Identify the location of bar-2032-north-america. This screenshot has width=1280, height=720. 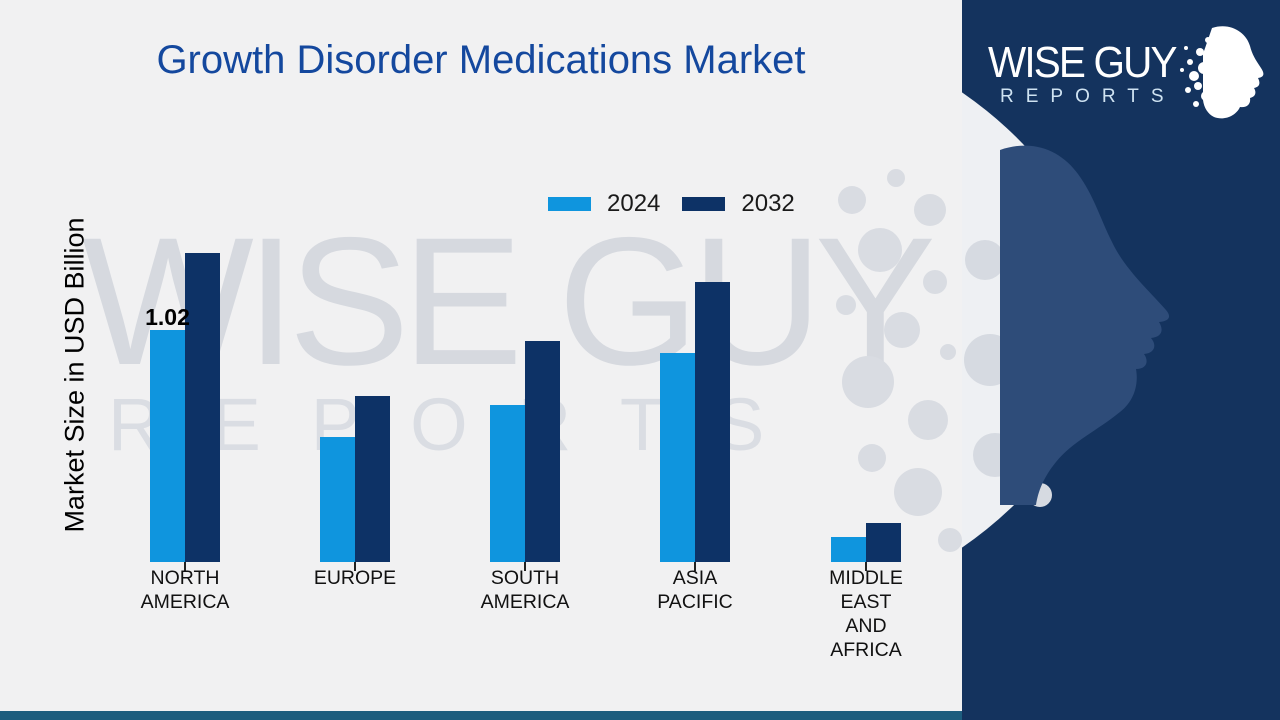
(202, 407).